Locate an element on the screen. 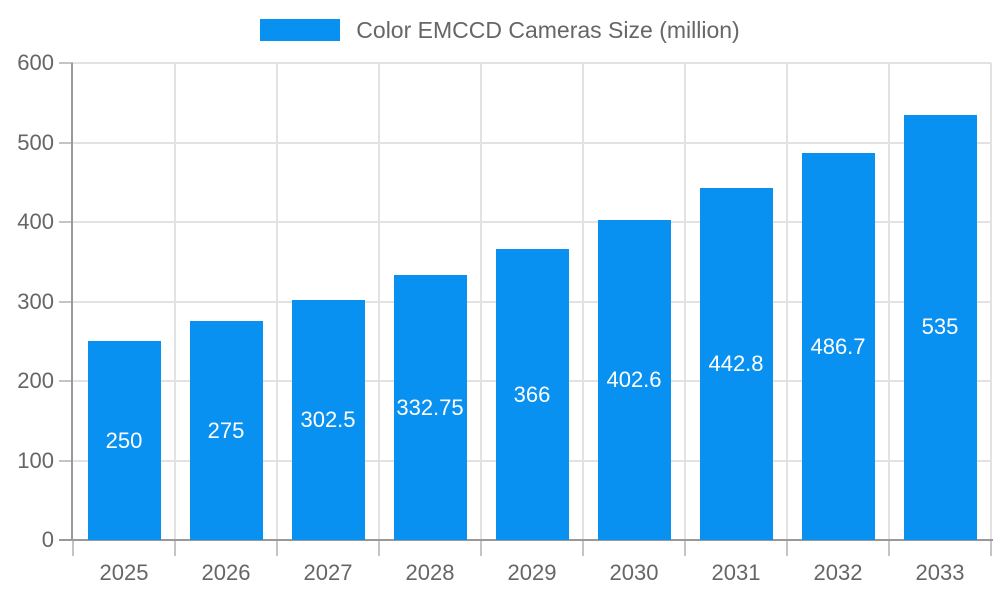  bar-2033: 535 is located at coordinates (940, 327).